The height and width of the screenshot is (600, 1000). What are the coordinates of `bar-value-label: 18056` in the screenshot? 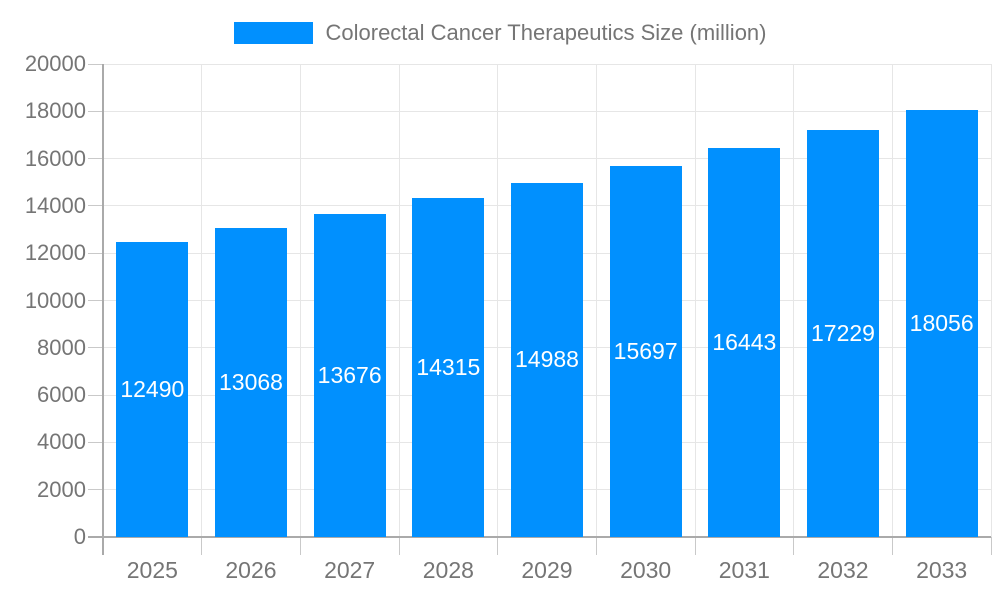 It's located at (941, 322).